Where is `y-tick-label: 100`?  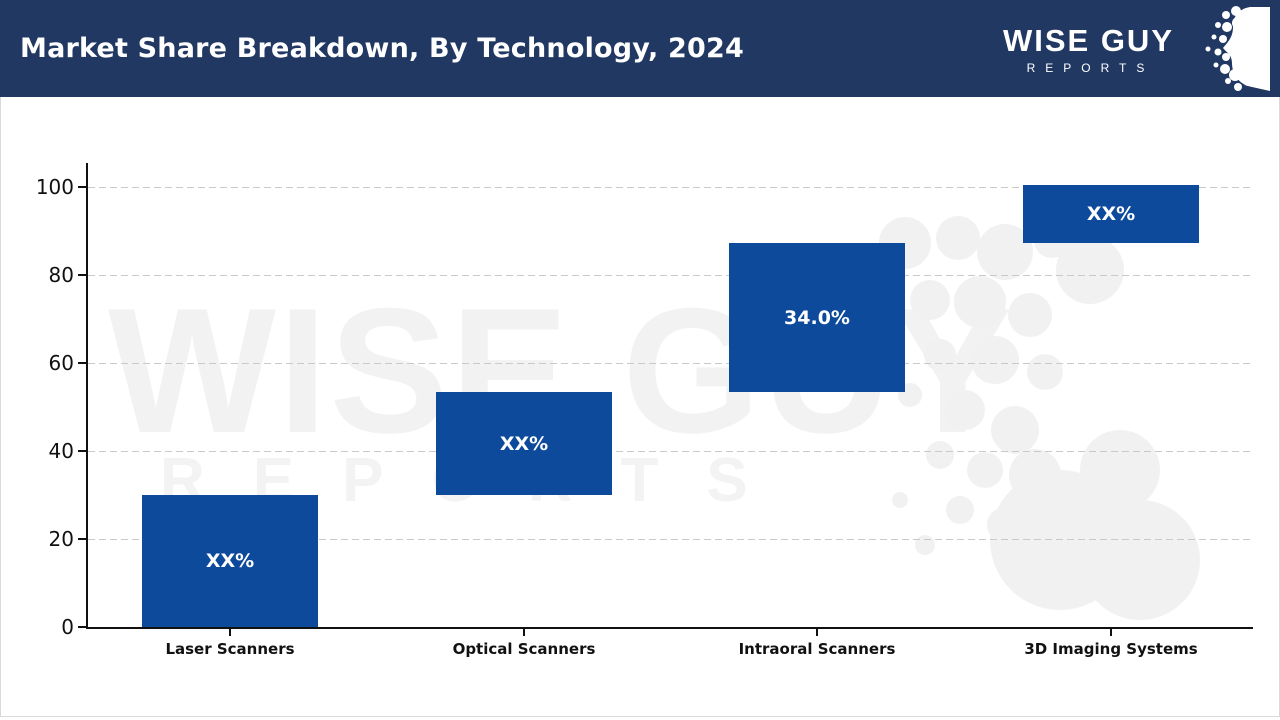 y-tick-label: 100 is located at coordinates (54, 187).